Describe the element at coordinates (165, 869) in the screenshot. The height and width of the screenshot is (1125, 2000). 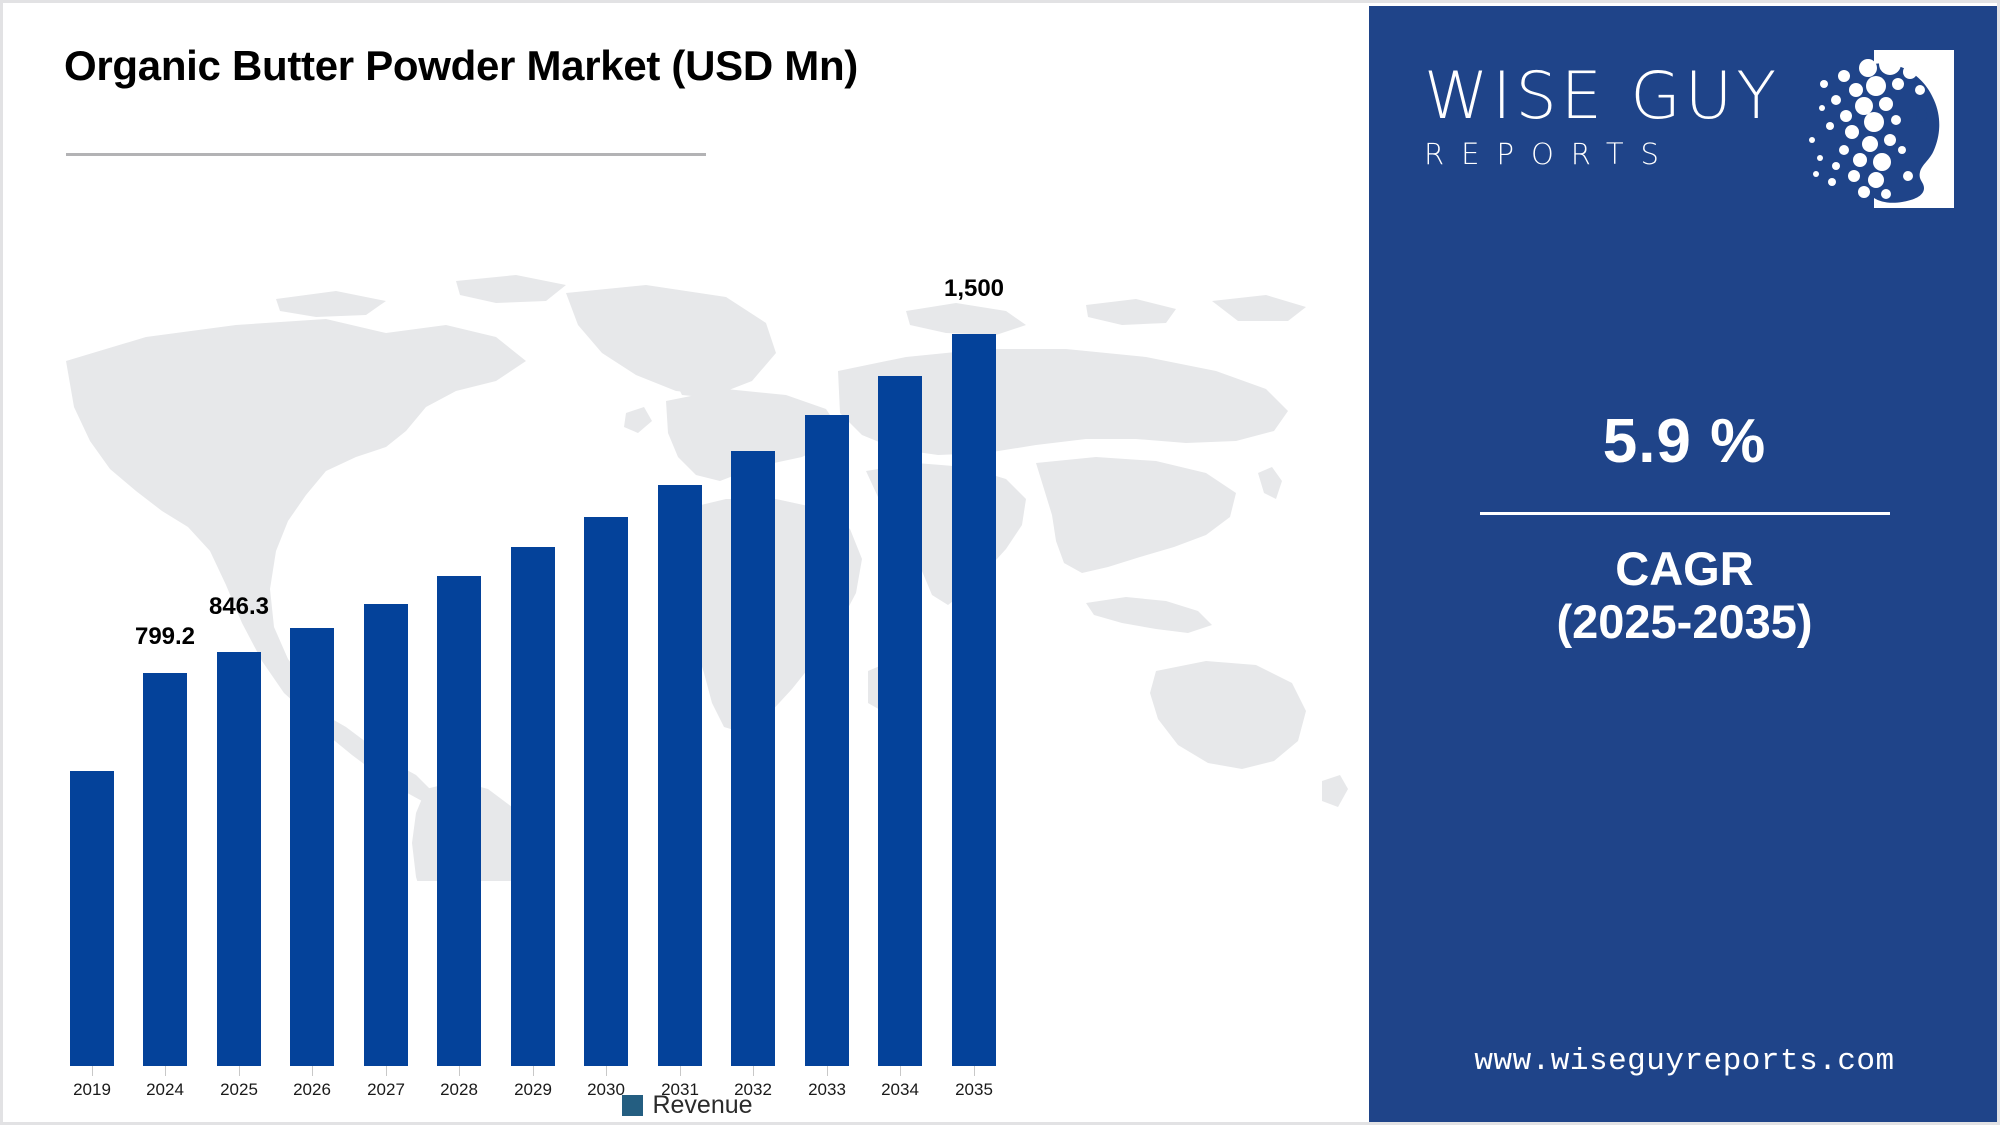
I see `bar-2024` at that location.